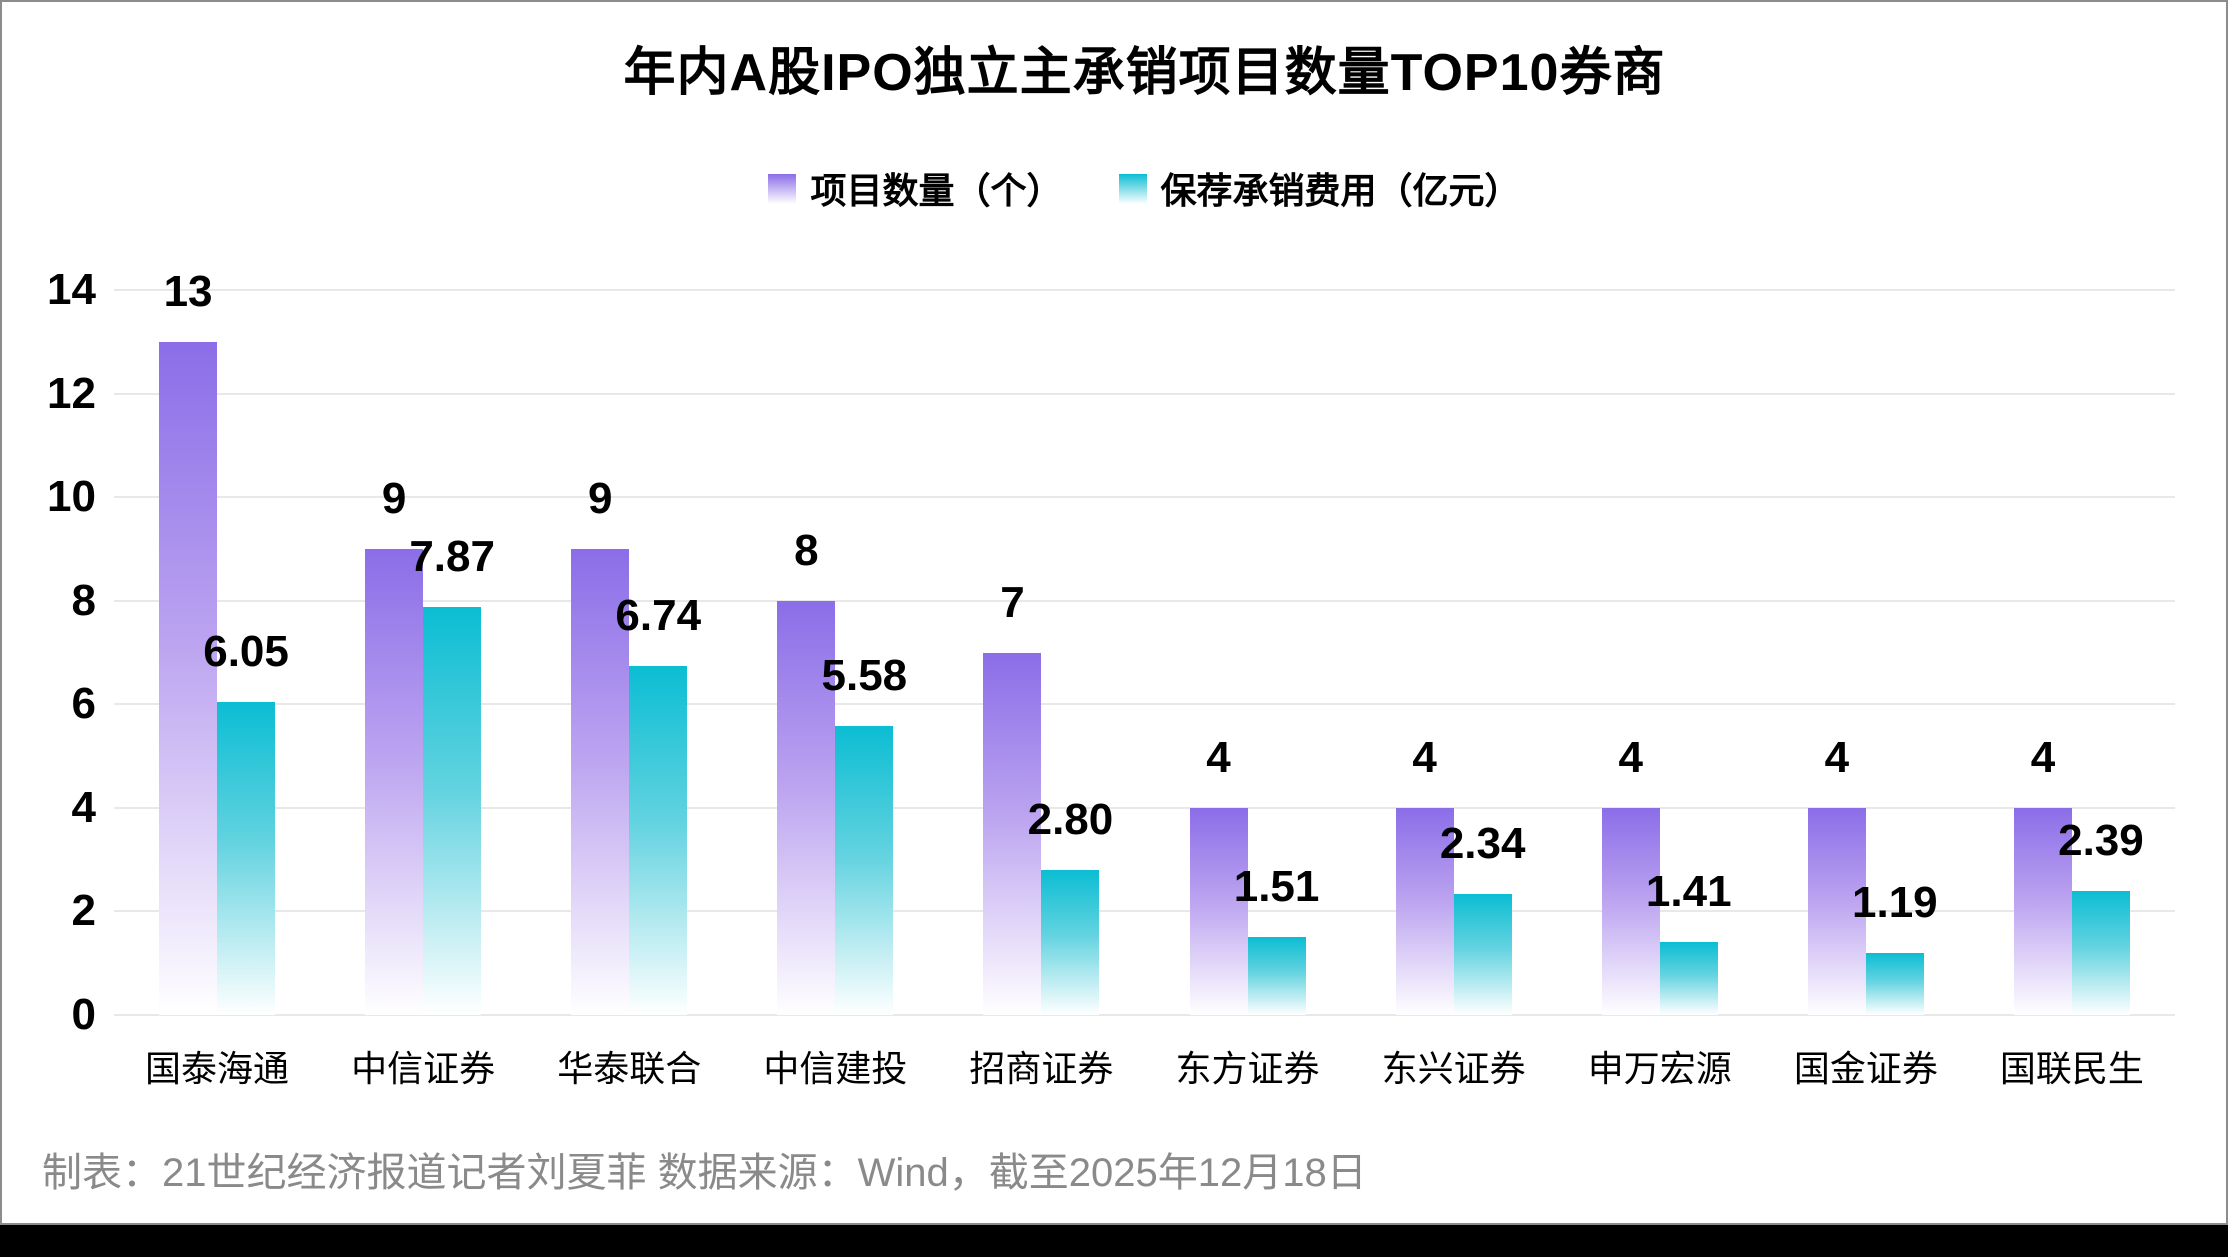 Image resolution: width=2228 pixels, height=1257 pixels. Describe the element at coordinates (71, 289) in the screenshot. I see `y-axis-tick-label: 14` at that location.